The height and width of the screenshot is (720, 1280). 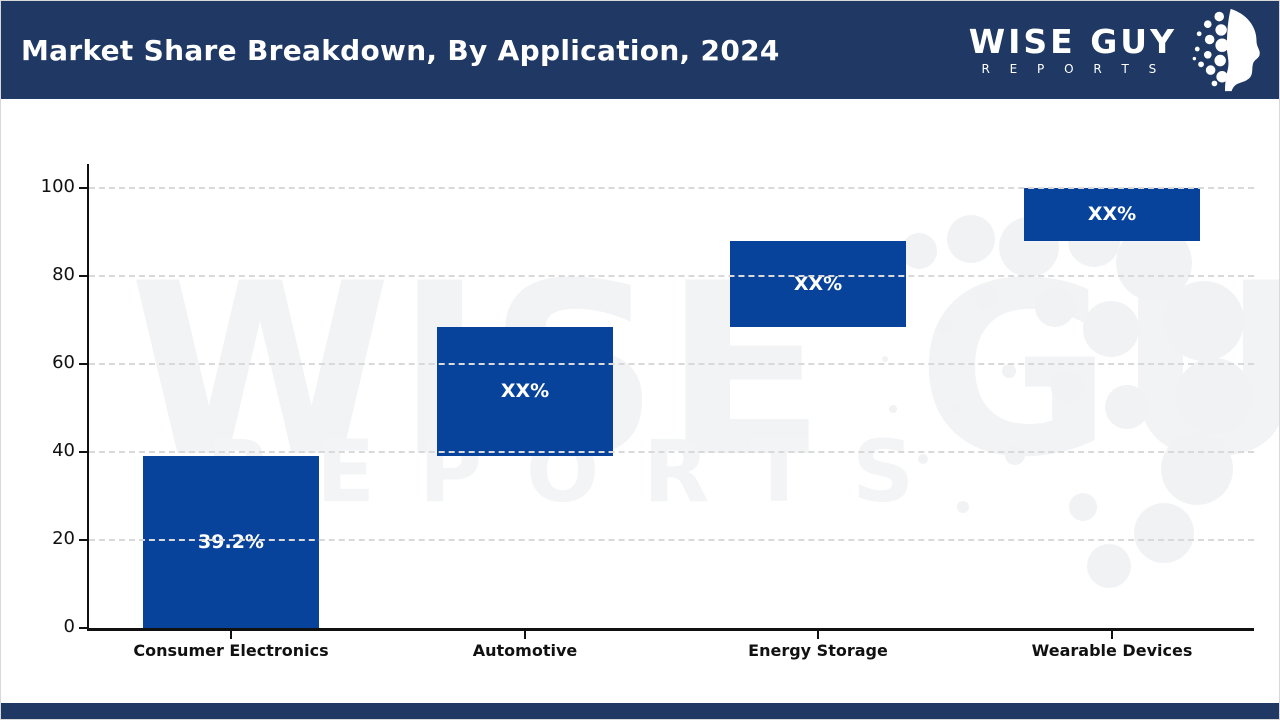 What do you see at coordinates (88, 397) in the screenshot?
I see `y-axis` at bounding box center [88, 397].